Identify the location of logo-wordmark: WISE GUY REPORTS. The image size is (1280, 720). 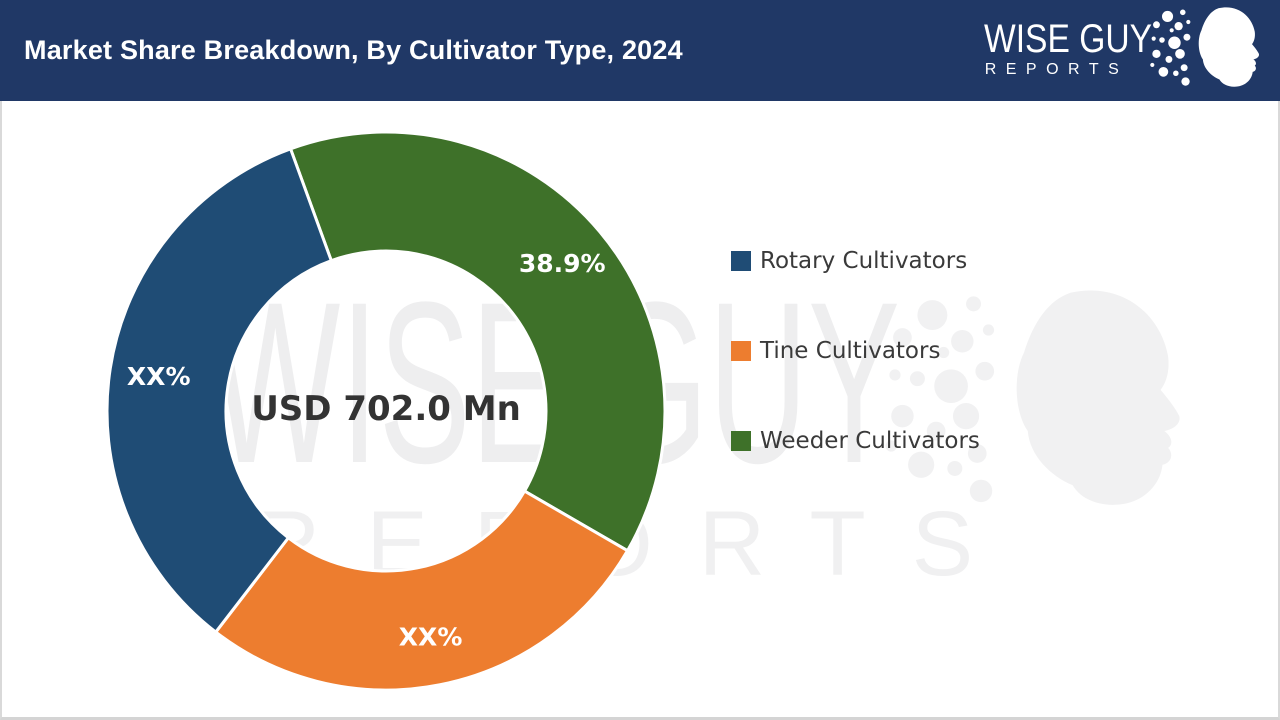
(1052, 49).